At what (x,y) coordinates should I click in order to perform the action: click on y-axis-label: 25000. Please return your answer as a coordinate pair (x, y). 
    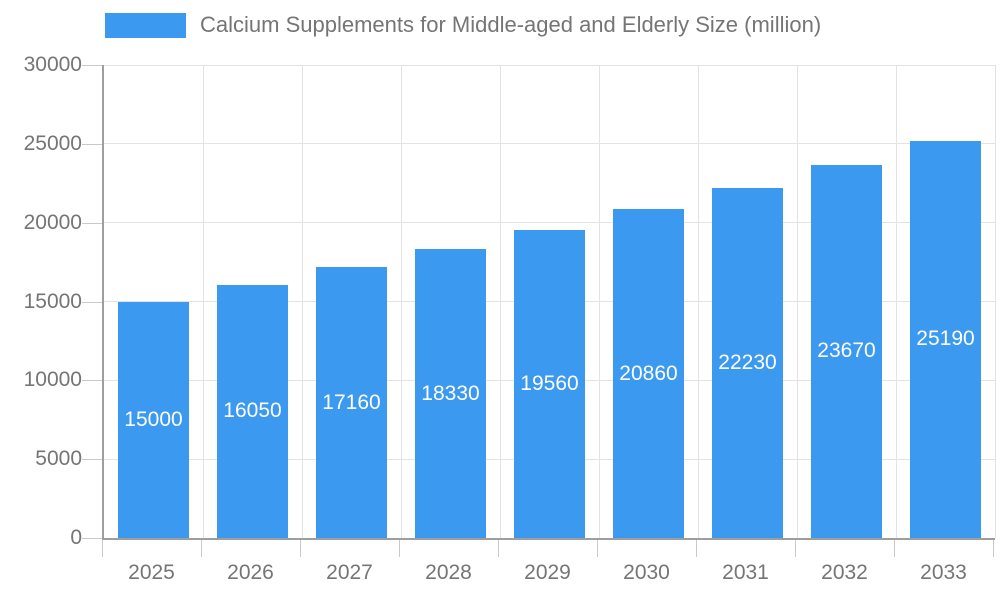
    Looking at the image, I should click on (52, 143).